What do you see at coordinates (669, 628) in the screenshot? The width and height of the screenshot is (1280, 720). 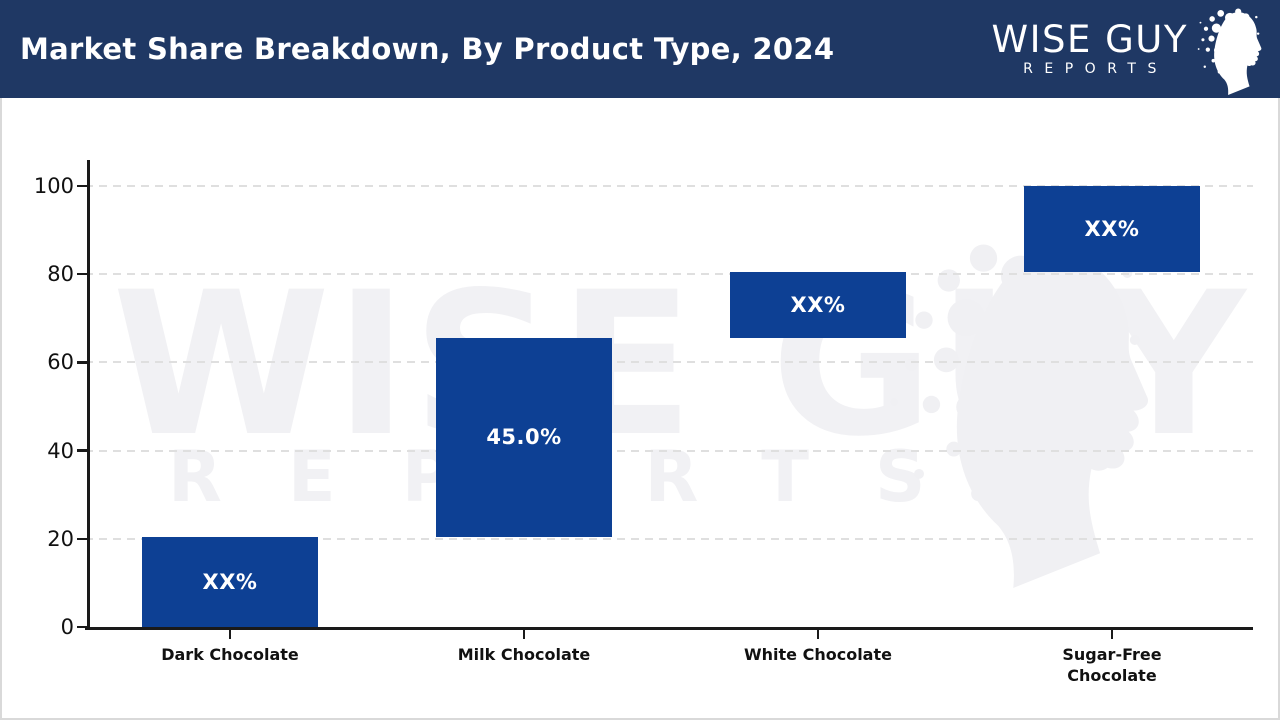 I see `x-axis-spine` at bounding box center [669, 628].